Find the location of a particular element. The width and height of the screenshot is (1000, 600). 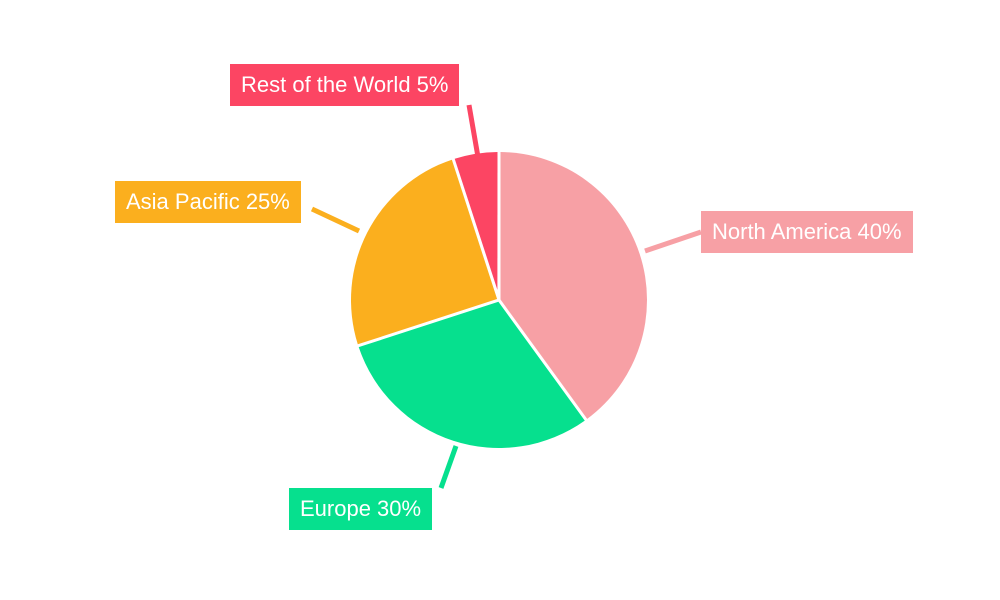

pie-label-north-america: North America 40% is located at coordinates (807, 232).